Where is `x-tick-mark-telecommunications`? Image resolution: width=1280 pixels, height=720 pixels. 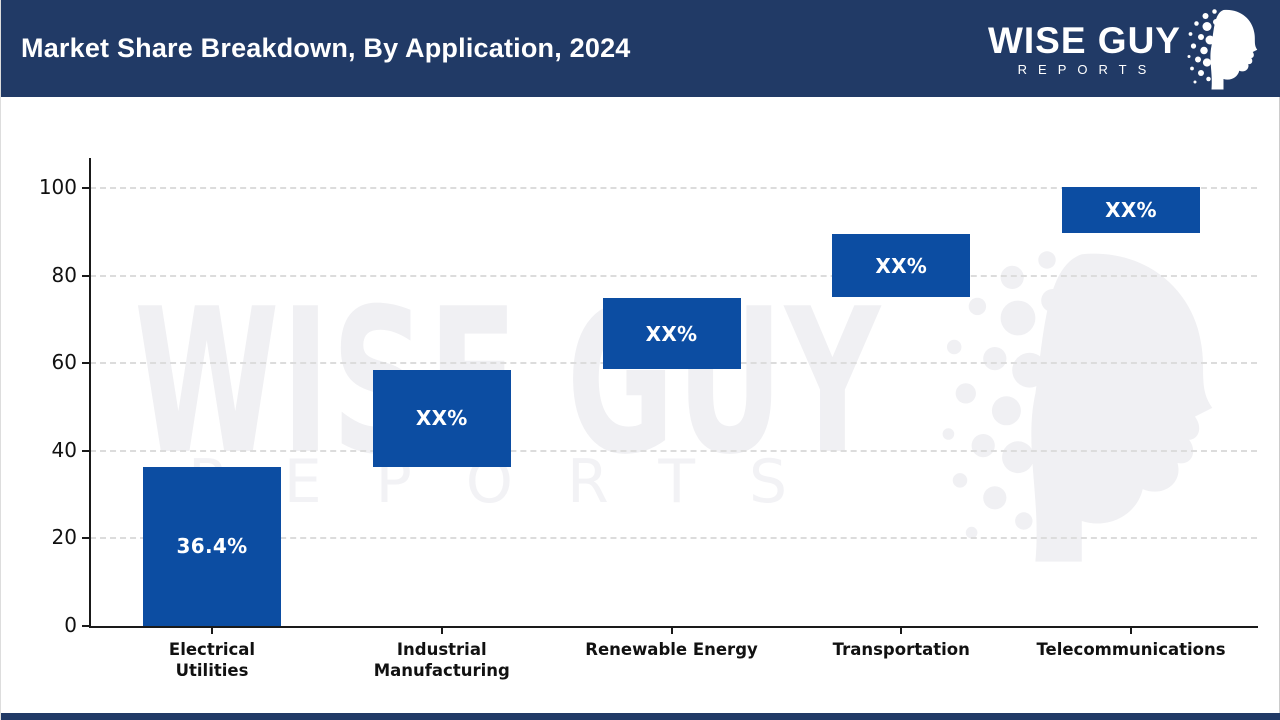 x-tick-mark-telecommunications is located at coordinates (1131, 631).